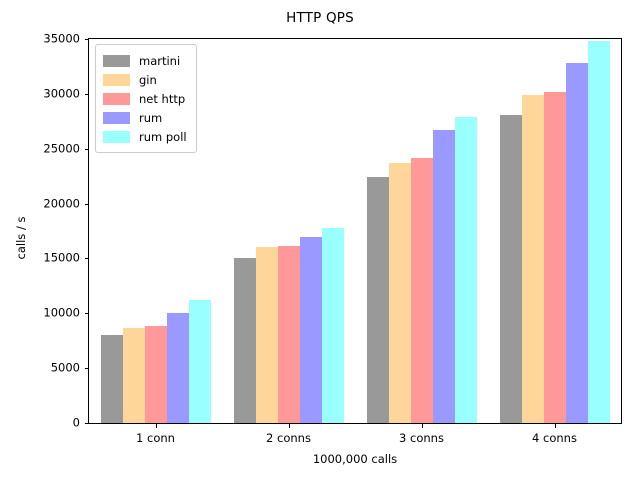 This screenshot has height=480, width=640. I want to click on bar-net-http-3-conns, so click(421, 290).